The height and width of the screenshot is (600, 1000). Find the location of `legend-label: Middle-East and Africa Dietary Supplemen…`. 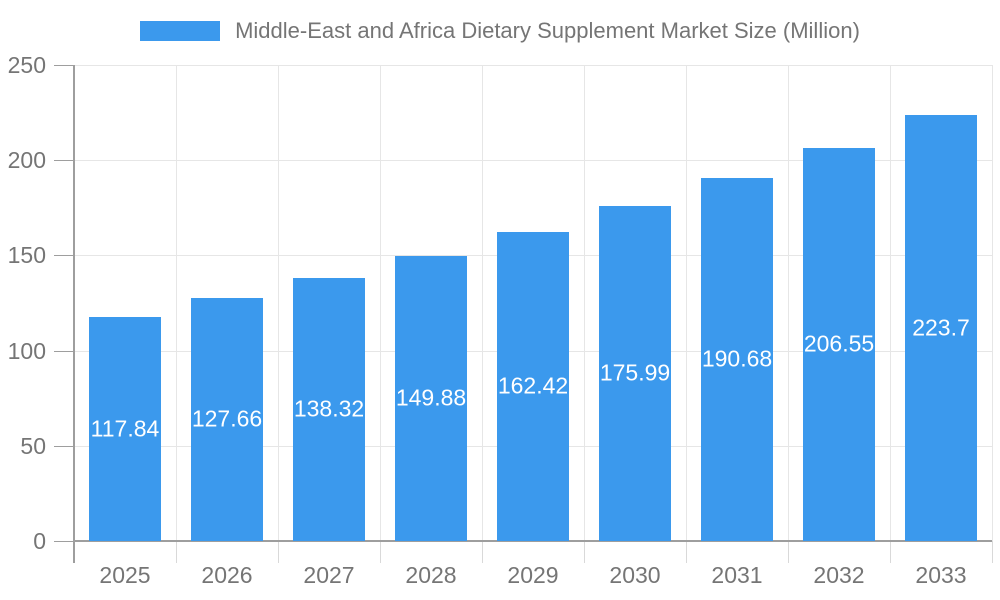

legend-label: Middle-East and Africa Dietary Supplemen… is located at coordinates (547, 30).